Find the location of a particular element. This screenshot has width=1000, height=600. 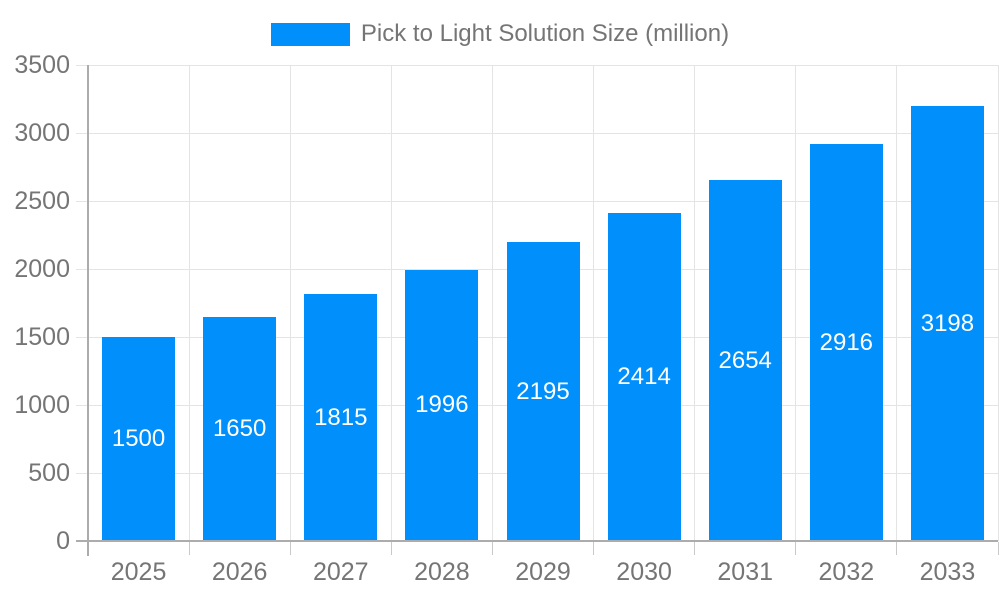

bar-value-label: 1500 is located at coordinates (138, 438).